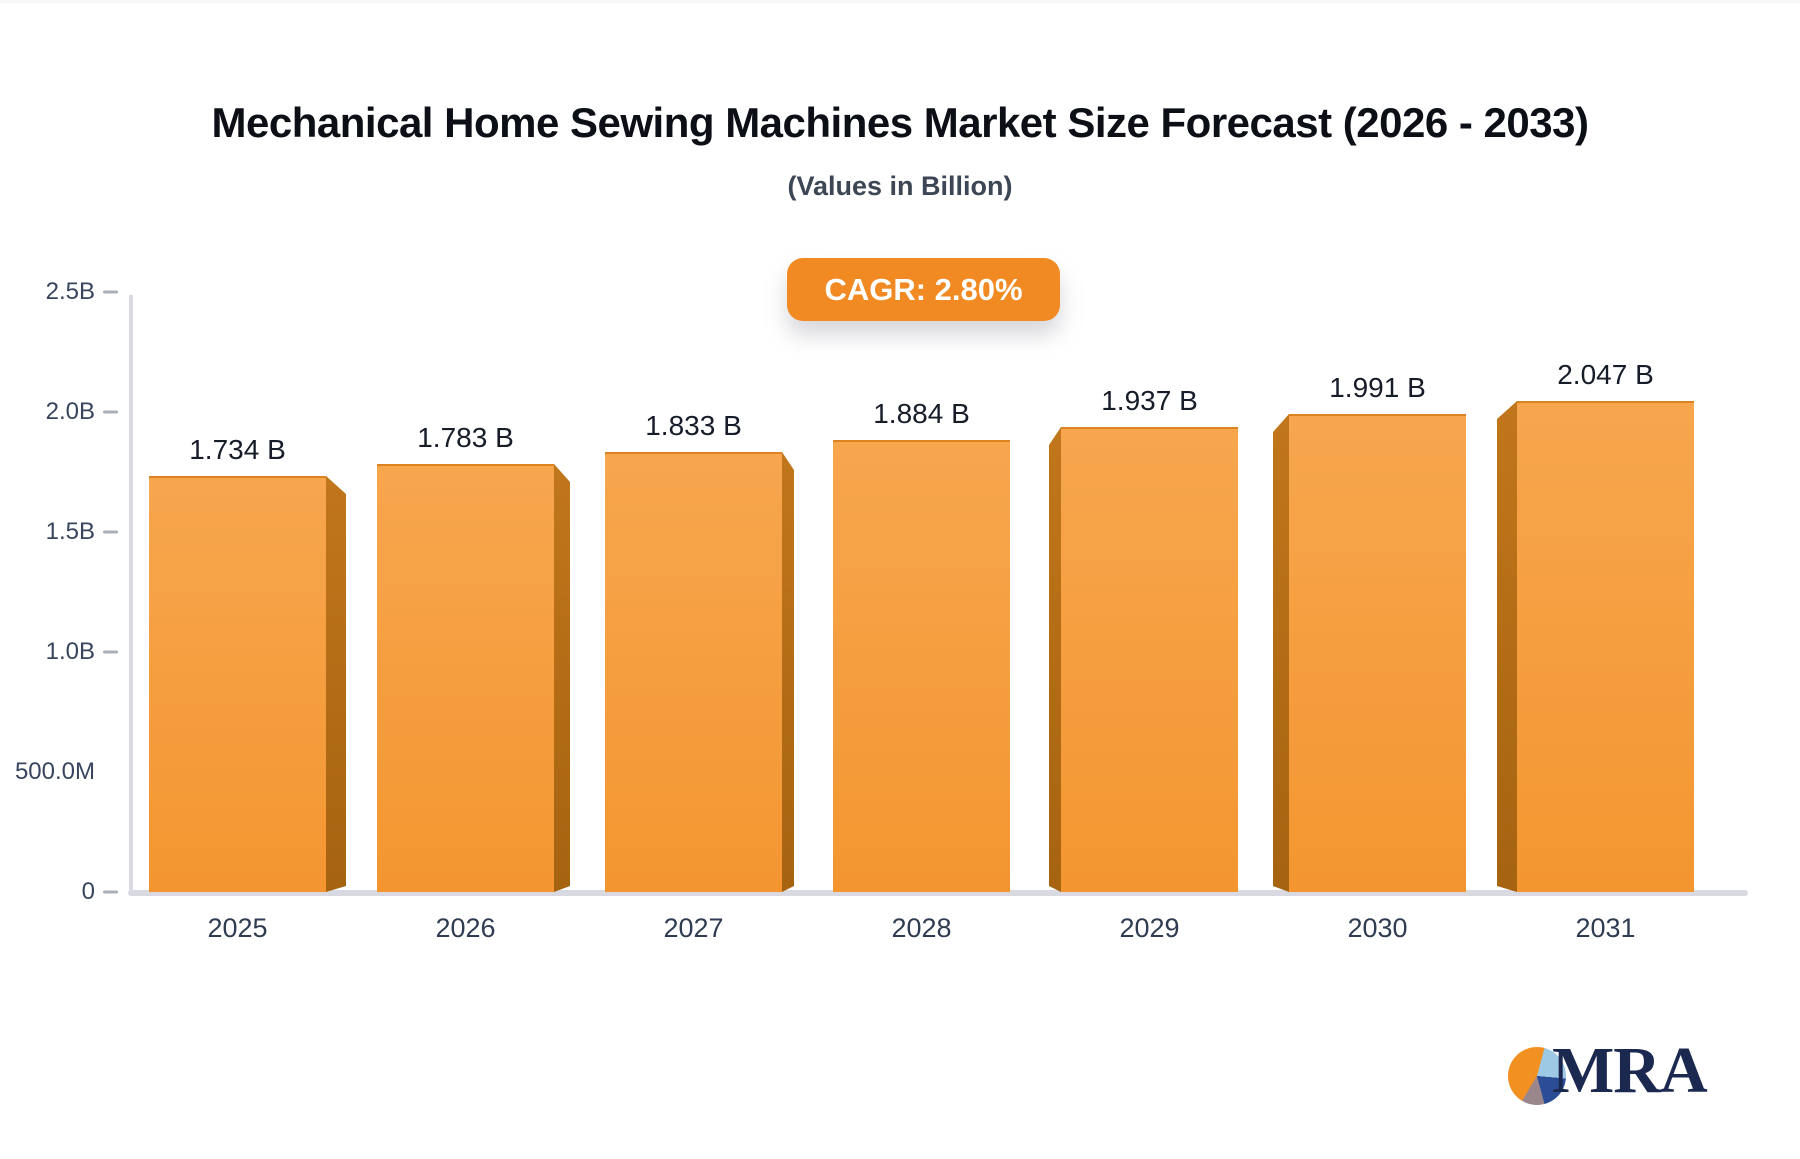 This screenshot has height=1159, width=1800. I want to click on y-axis-line, so click(131, 593).